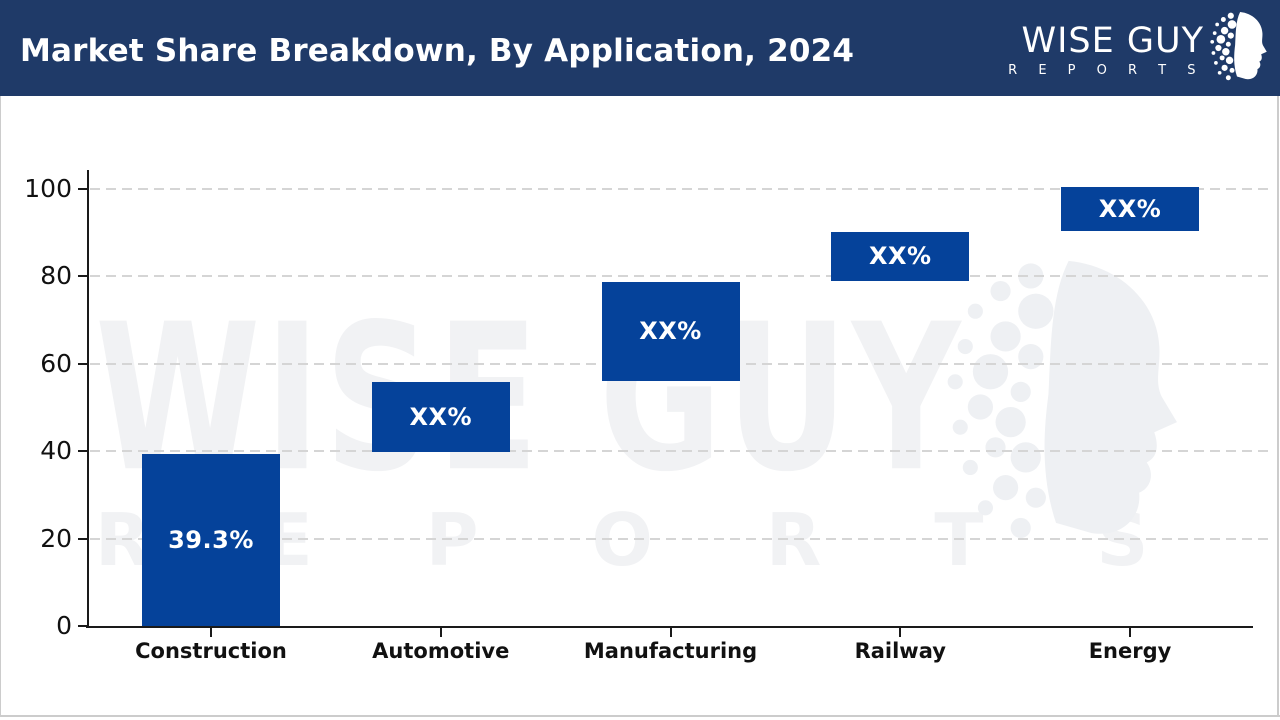 This screenshot has height=720, width=1280. I want to click on bar-railway: XX%, so click(900, 256).